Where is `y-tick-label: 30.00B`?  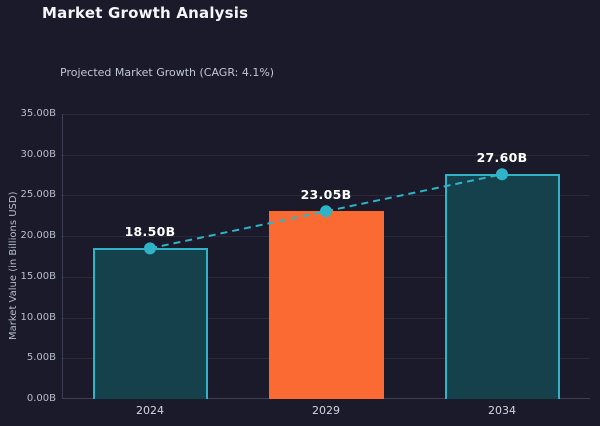 y-tick-label: 30.00B is located at coordinates (38, 154).